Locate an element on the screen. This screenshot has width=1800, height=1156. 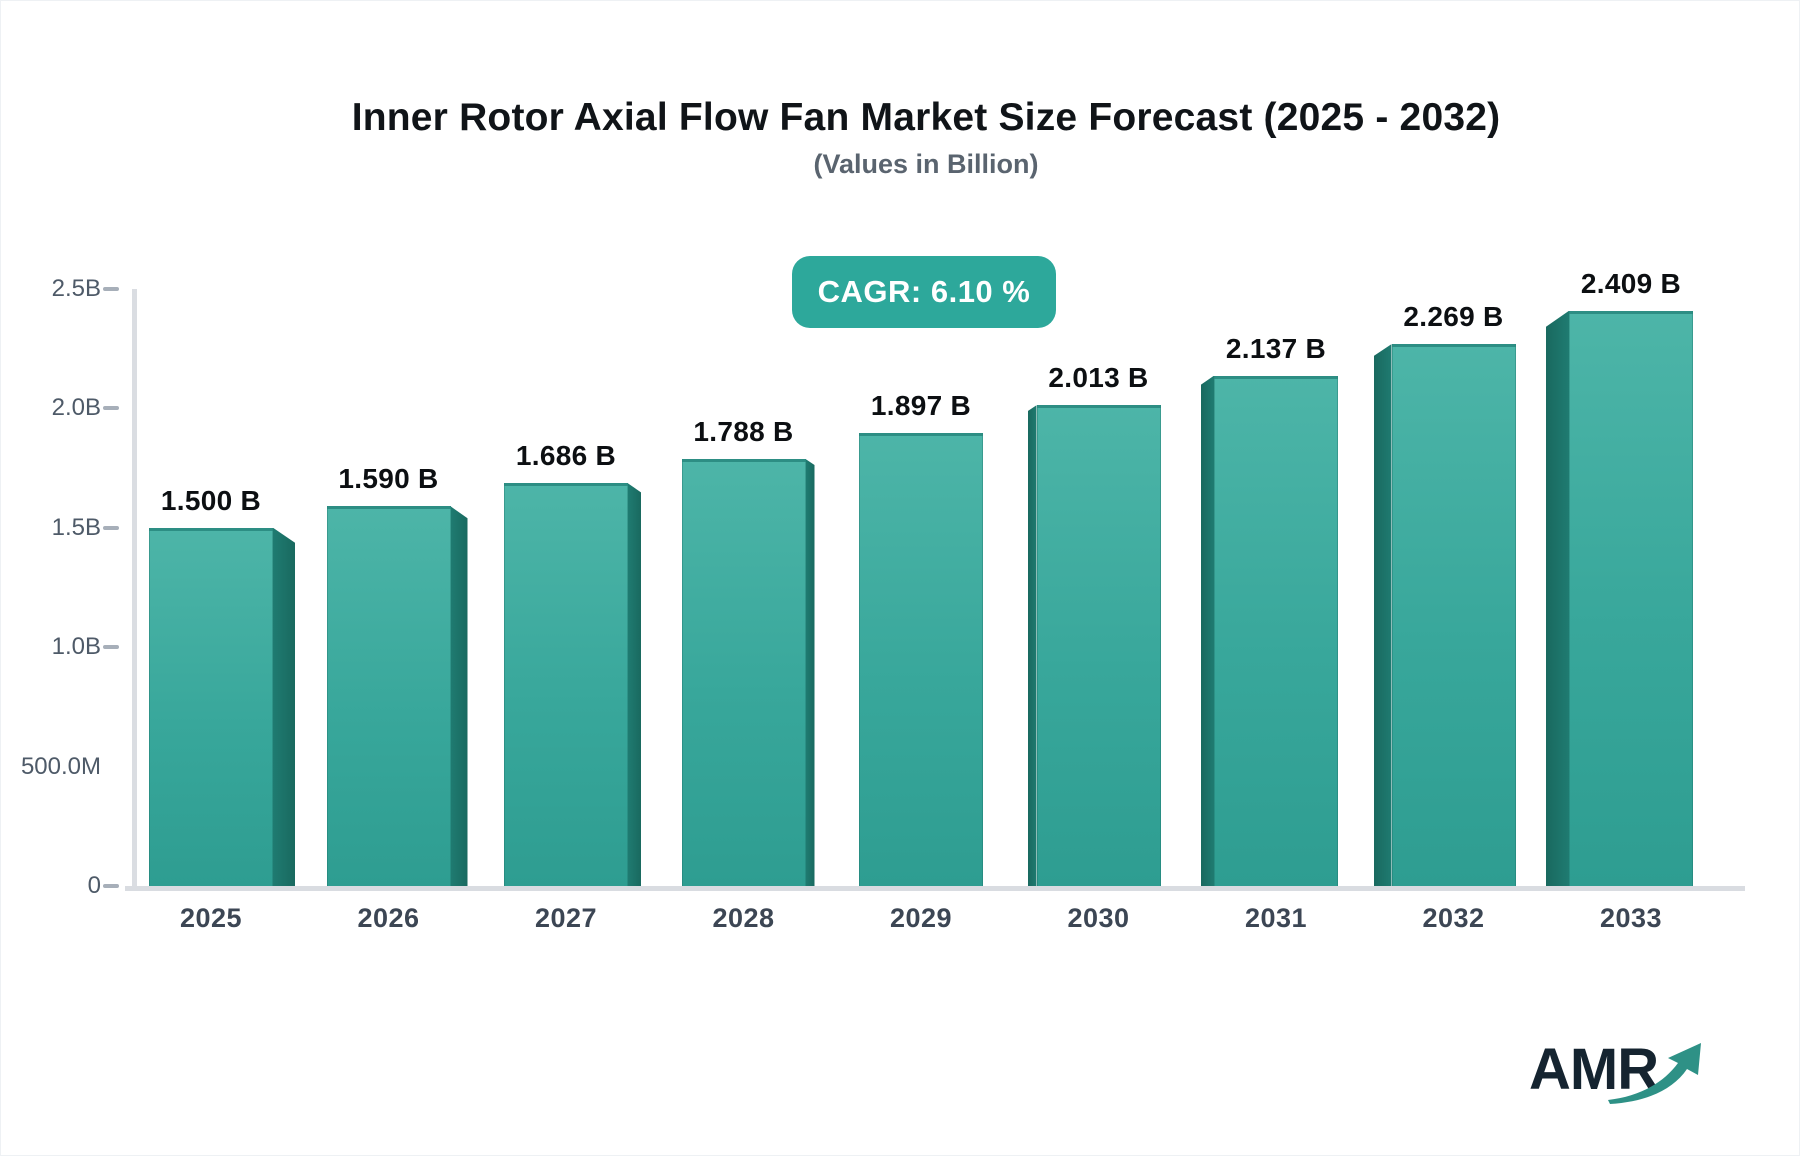
bar-value-label: 1.897 B is located at coordinates (921, 405).